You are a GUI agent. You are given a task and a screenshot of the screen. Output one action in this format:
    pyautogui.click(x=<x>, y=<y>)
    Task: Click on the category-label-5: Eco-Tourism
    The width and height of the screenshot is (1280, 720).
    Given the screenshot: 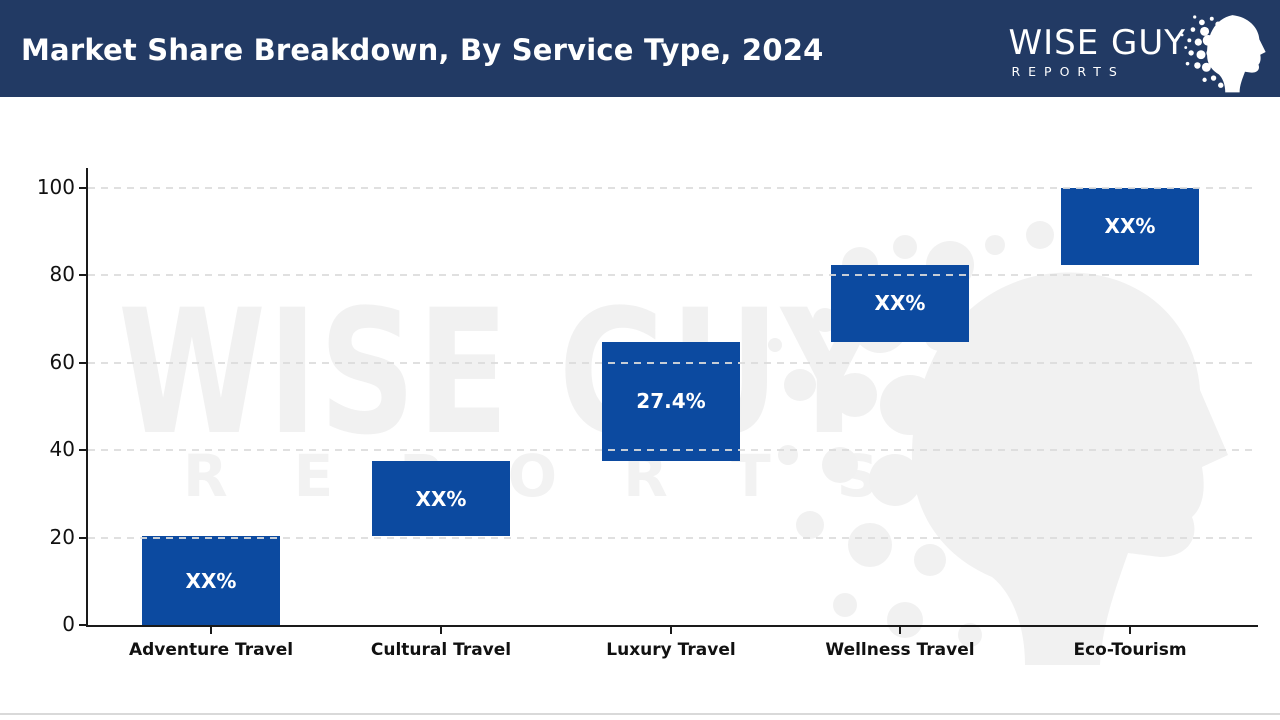 What is the action you would take?
    pyautogui.click(x=1130, y=650)
    